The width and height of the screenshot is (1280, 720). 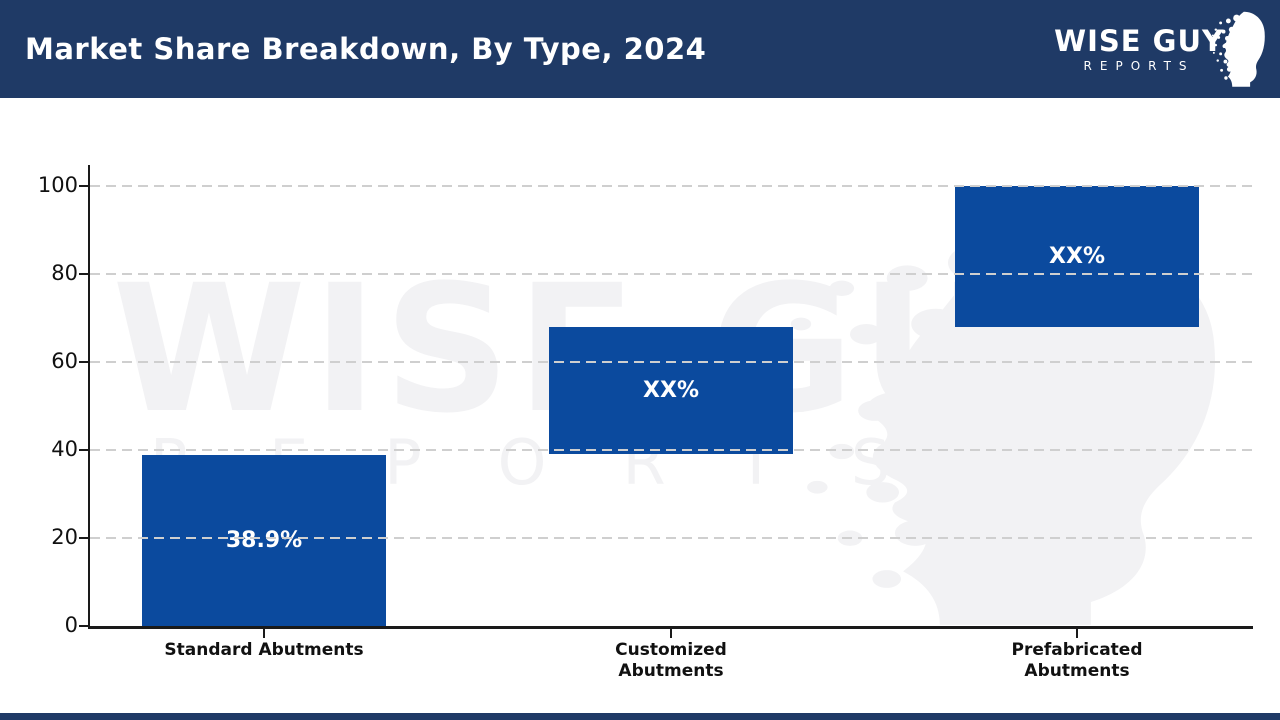 I want to click on footer-strip, so click(x=640, y=716).